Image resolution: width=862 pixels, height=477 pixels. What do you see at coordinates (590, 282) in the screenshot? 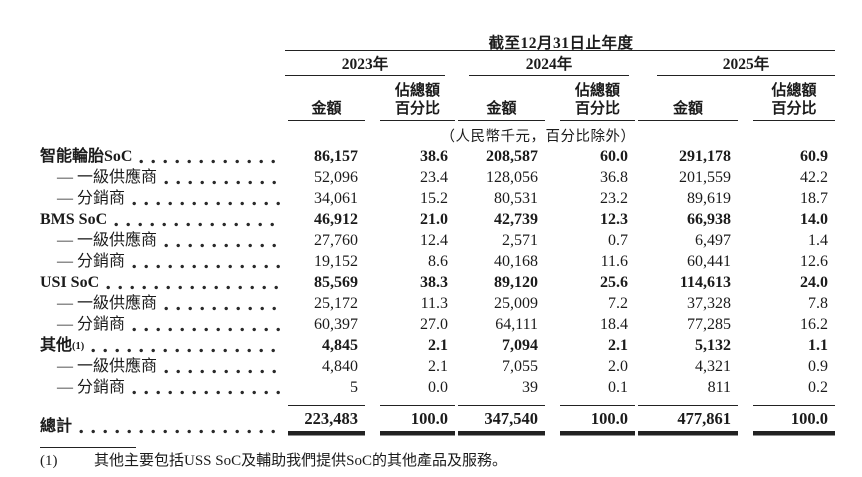
I see `cell-percent: 25.6` at bounding box center [590, 282].